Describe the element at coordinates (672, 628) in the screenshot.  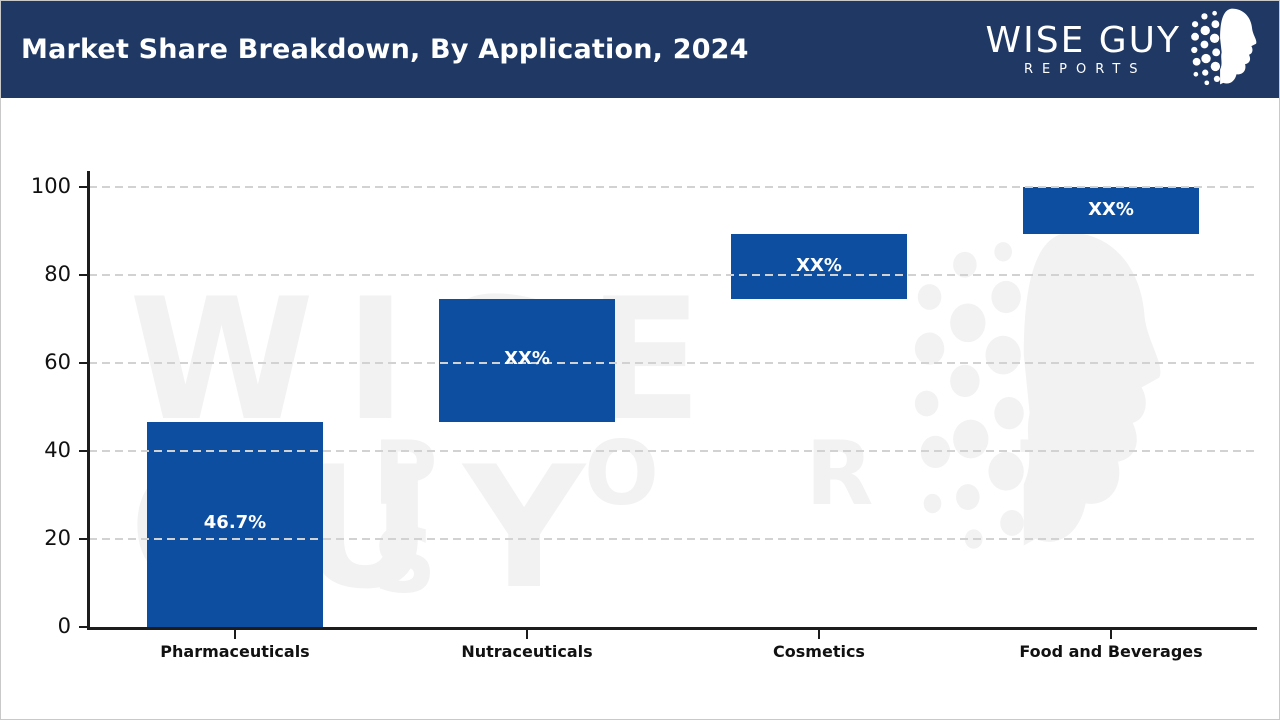
I see `x-axis-line` at that location.